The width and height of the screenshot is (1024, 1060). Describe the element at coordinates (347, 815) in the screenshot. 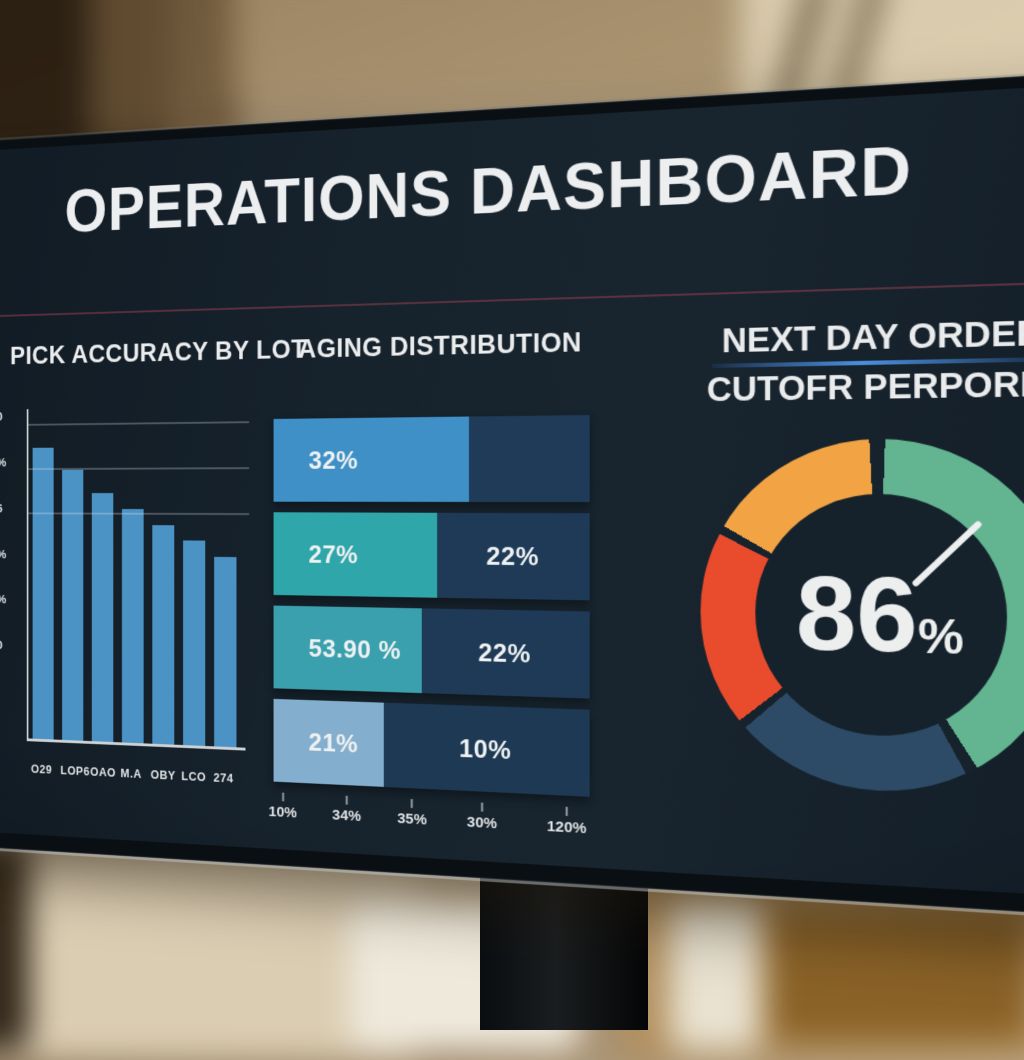

I see `tick-label: 34%` at that location.